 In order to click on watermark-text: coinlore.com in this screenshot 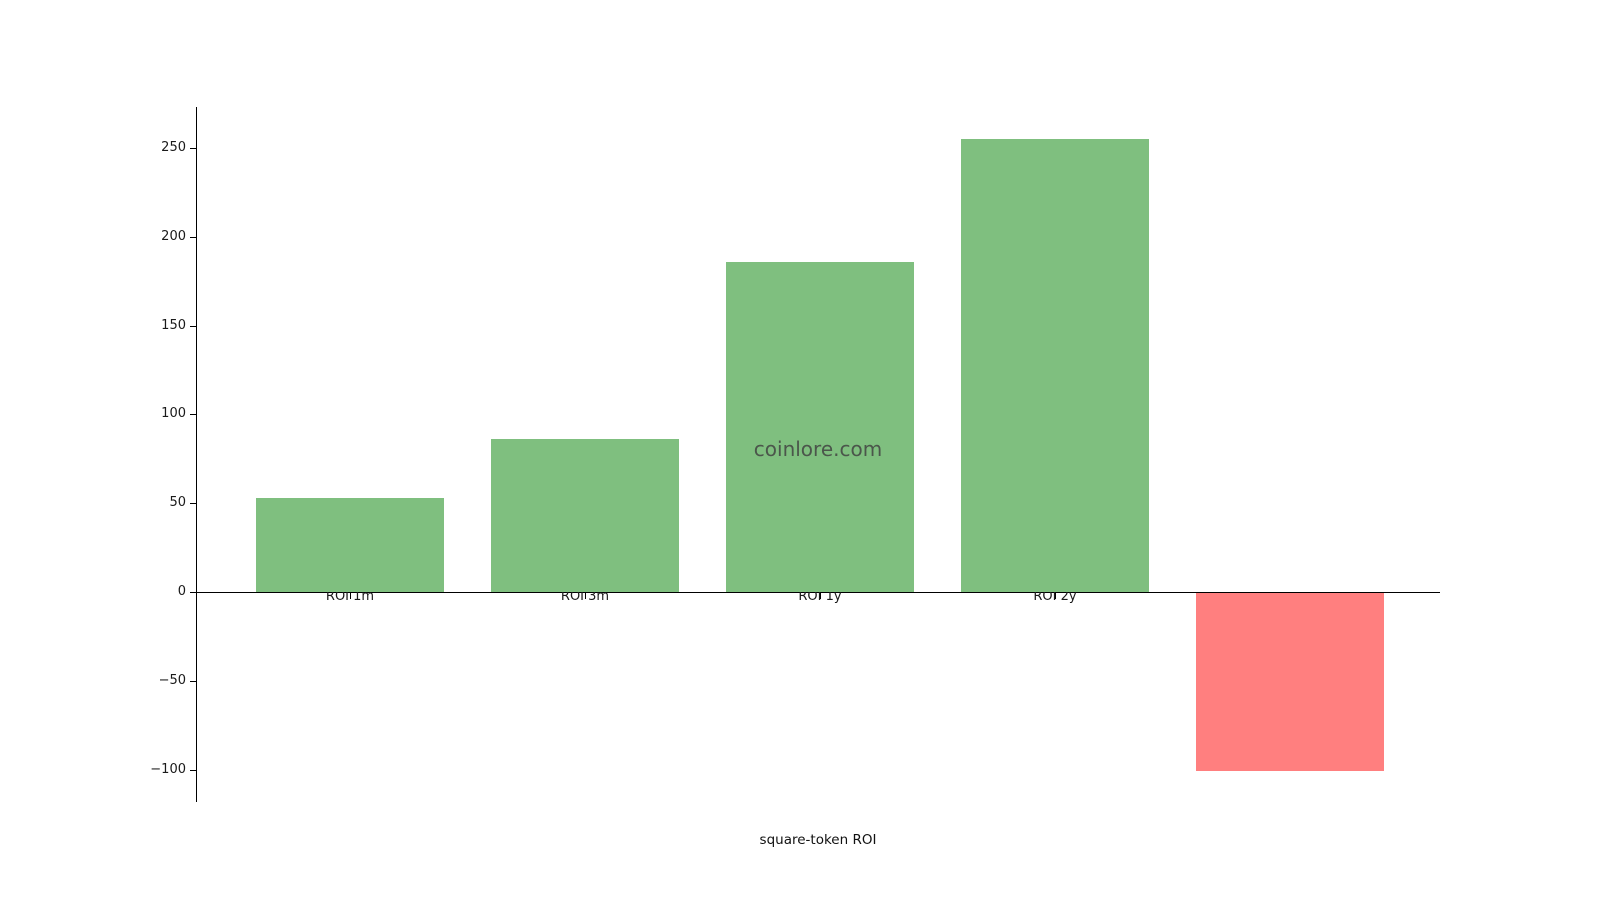, I will do `click(818, 449)`.